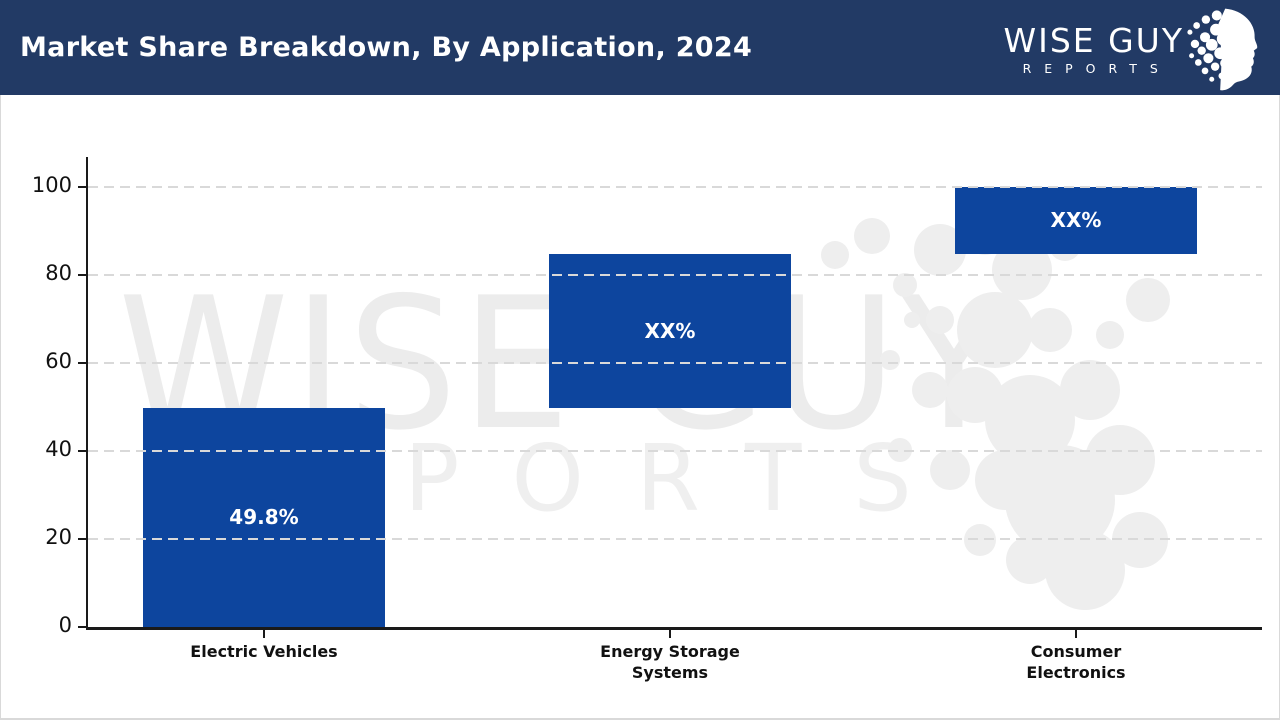  Describe the element at coordinates (1076, 672) in the screenshot. I see `x-category-label-line: Electronics` at that location.